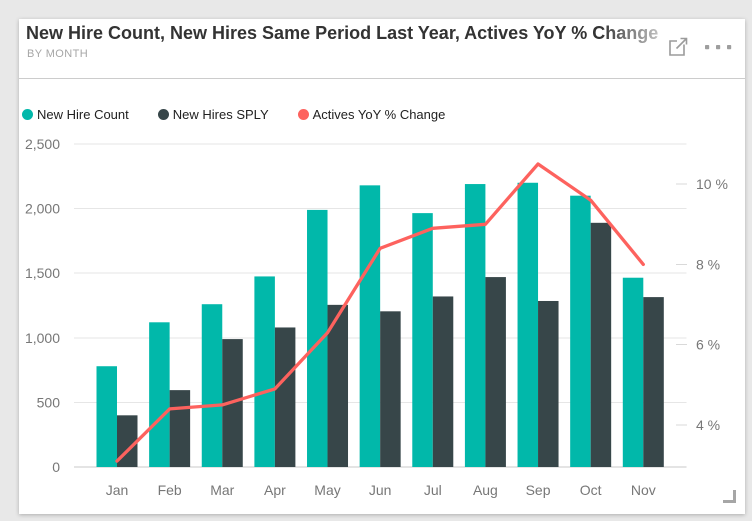 This screenshot has width=752, height=521. I want to click on bar-new-hires-sply-may, so click(338, 385).